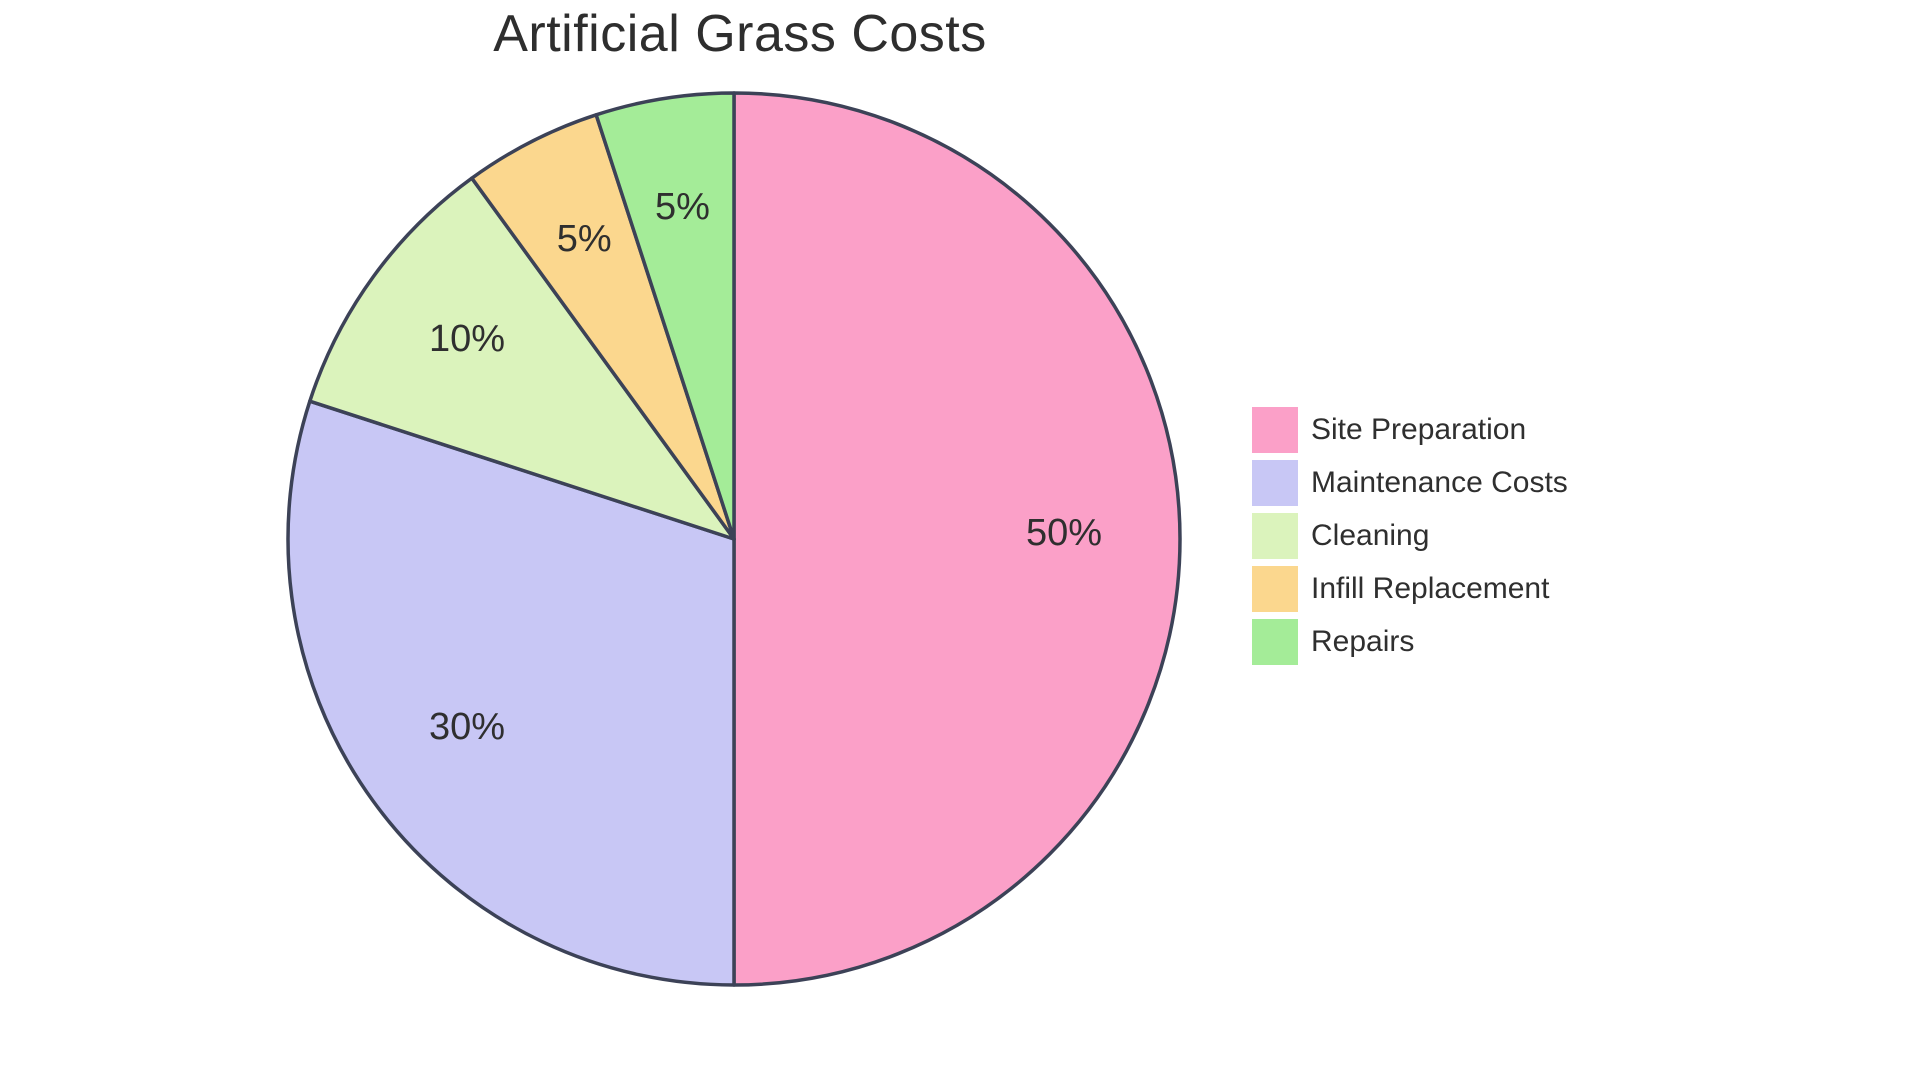  What do you see at coordinates (584, 239) in the screenshot?
I see `slice-percent-label-infill-replacement: 5%` at bounding box center [584, 239].